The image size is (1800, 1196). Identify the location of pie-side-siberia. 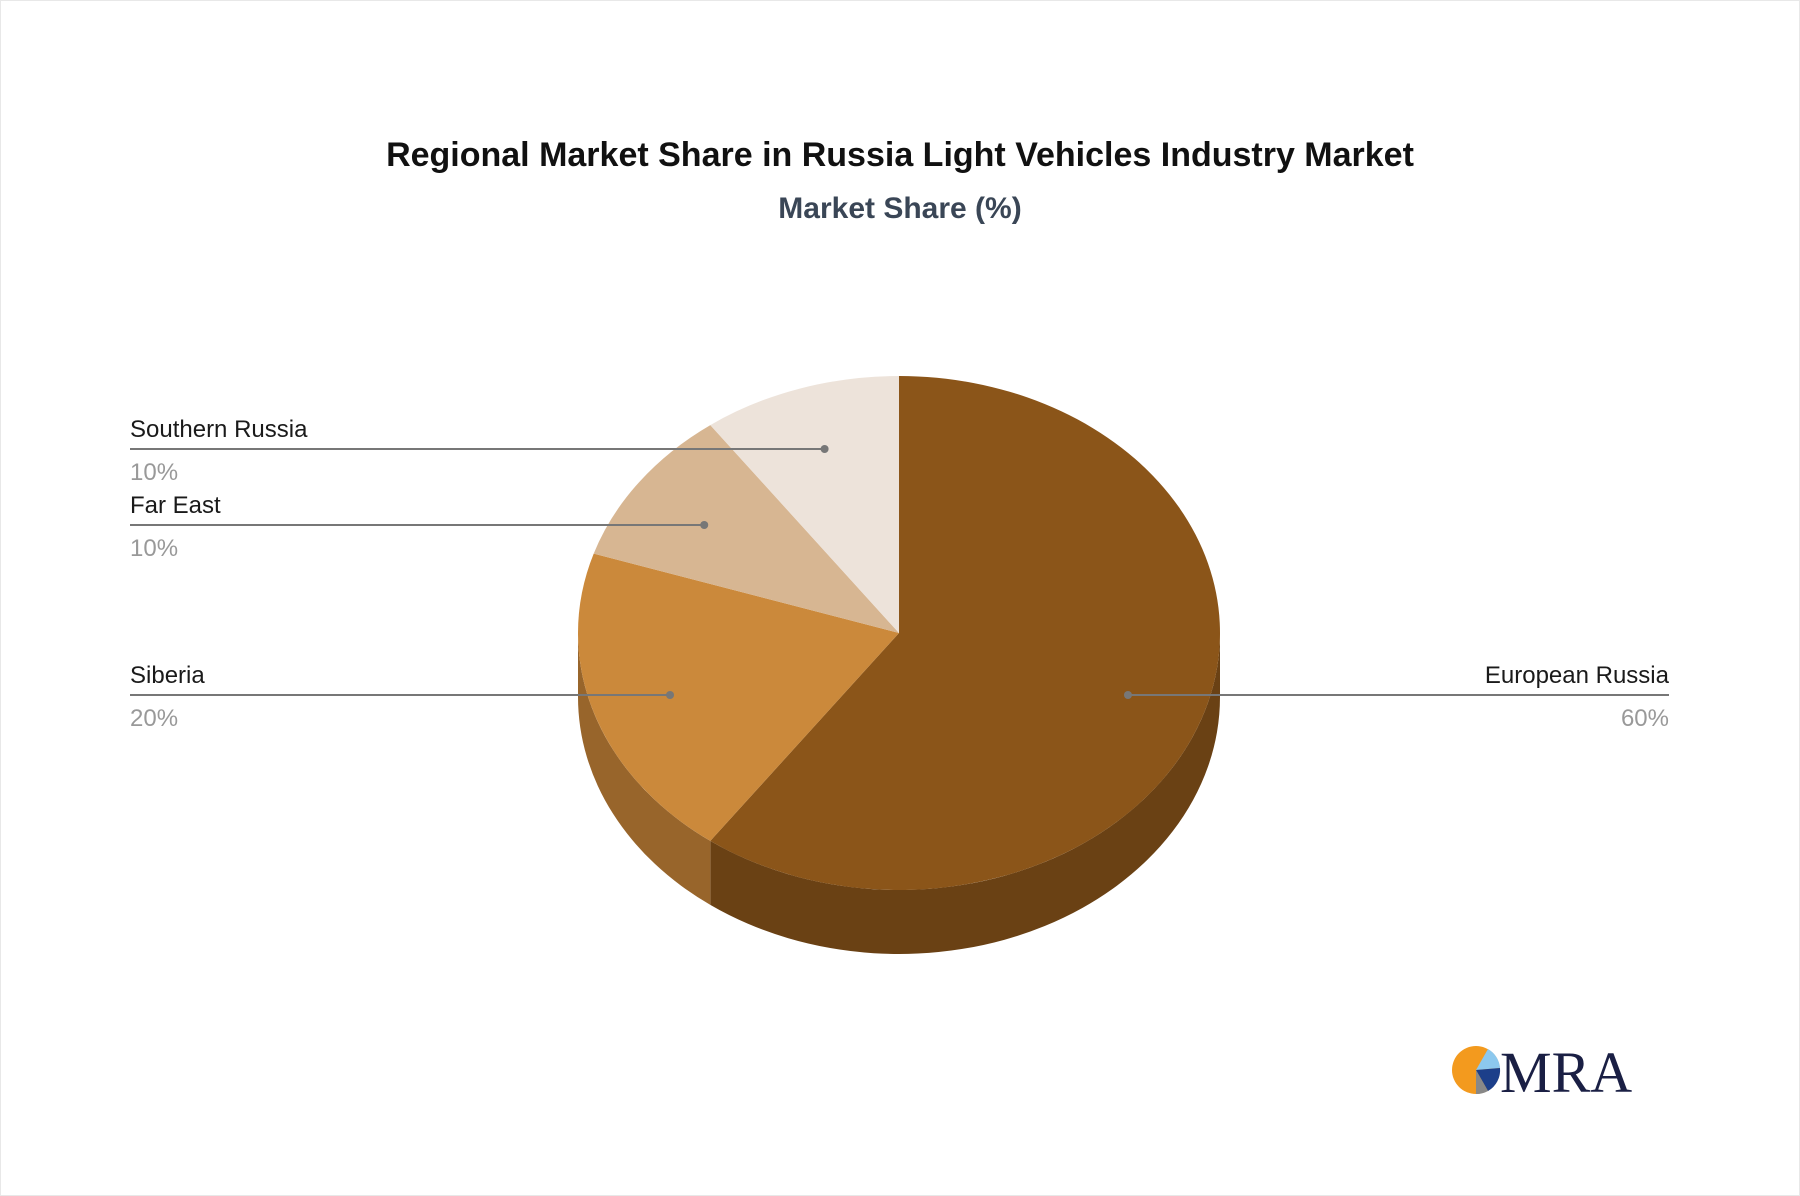
(644, 769).